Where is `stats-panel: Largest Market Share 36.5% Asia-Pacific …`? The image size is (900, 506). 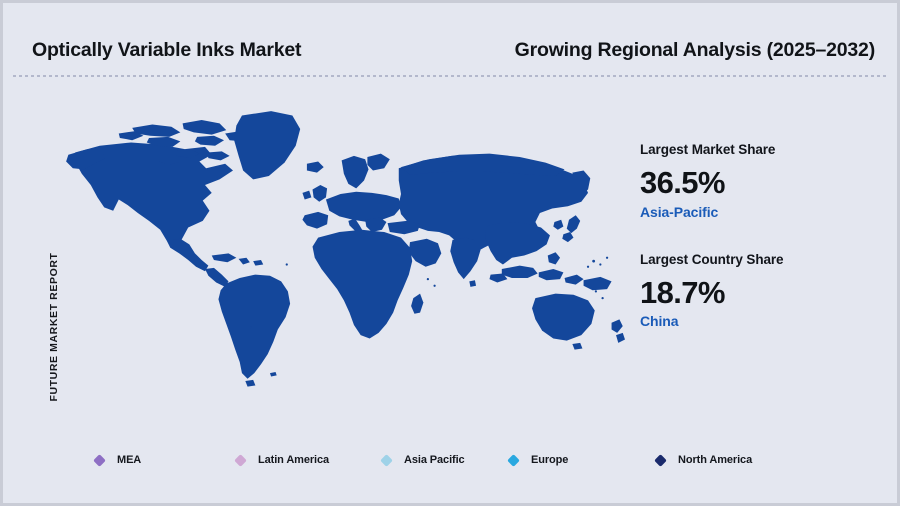 stats-panel: Largest Market Share 36.5% Asia-Pacific … is located at coordinates (765, 235).